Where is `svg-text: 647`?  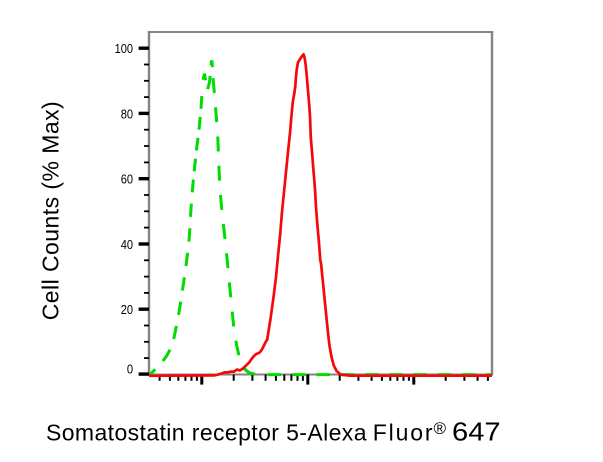
svg-text: 647 is located at coordinates (476, 431).